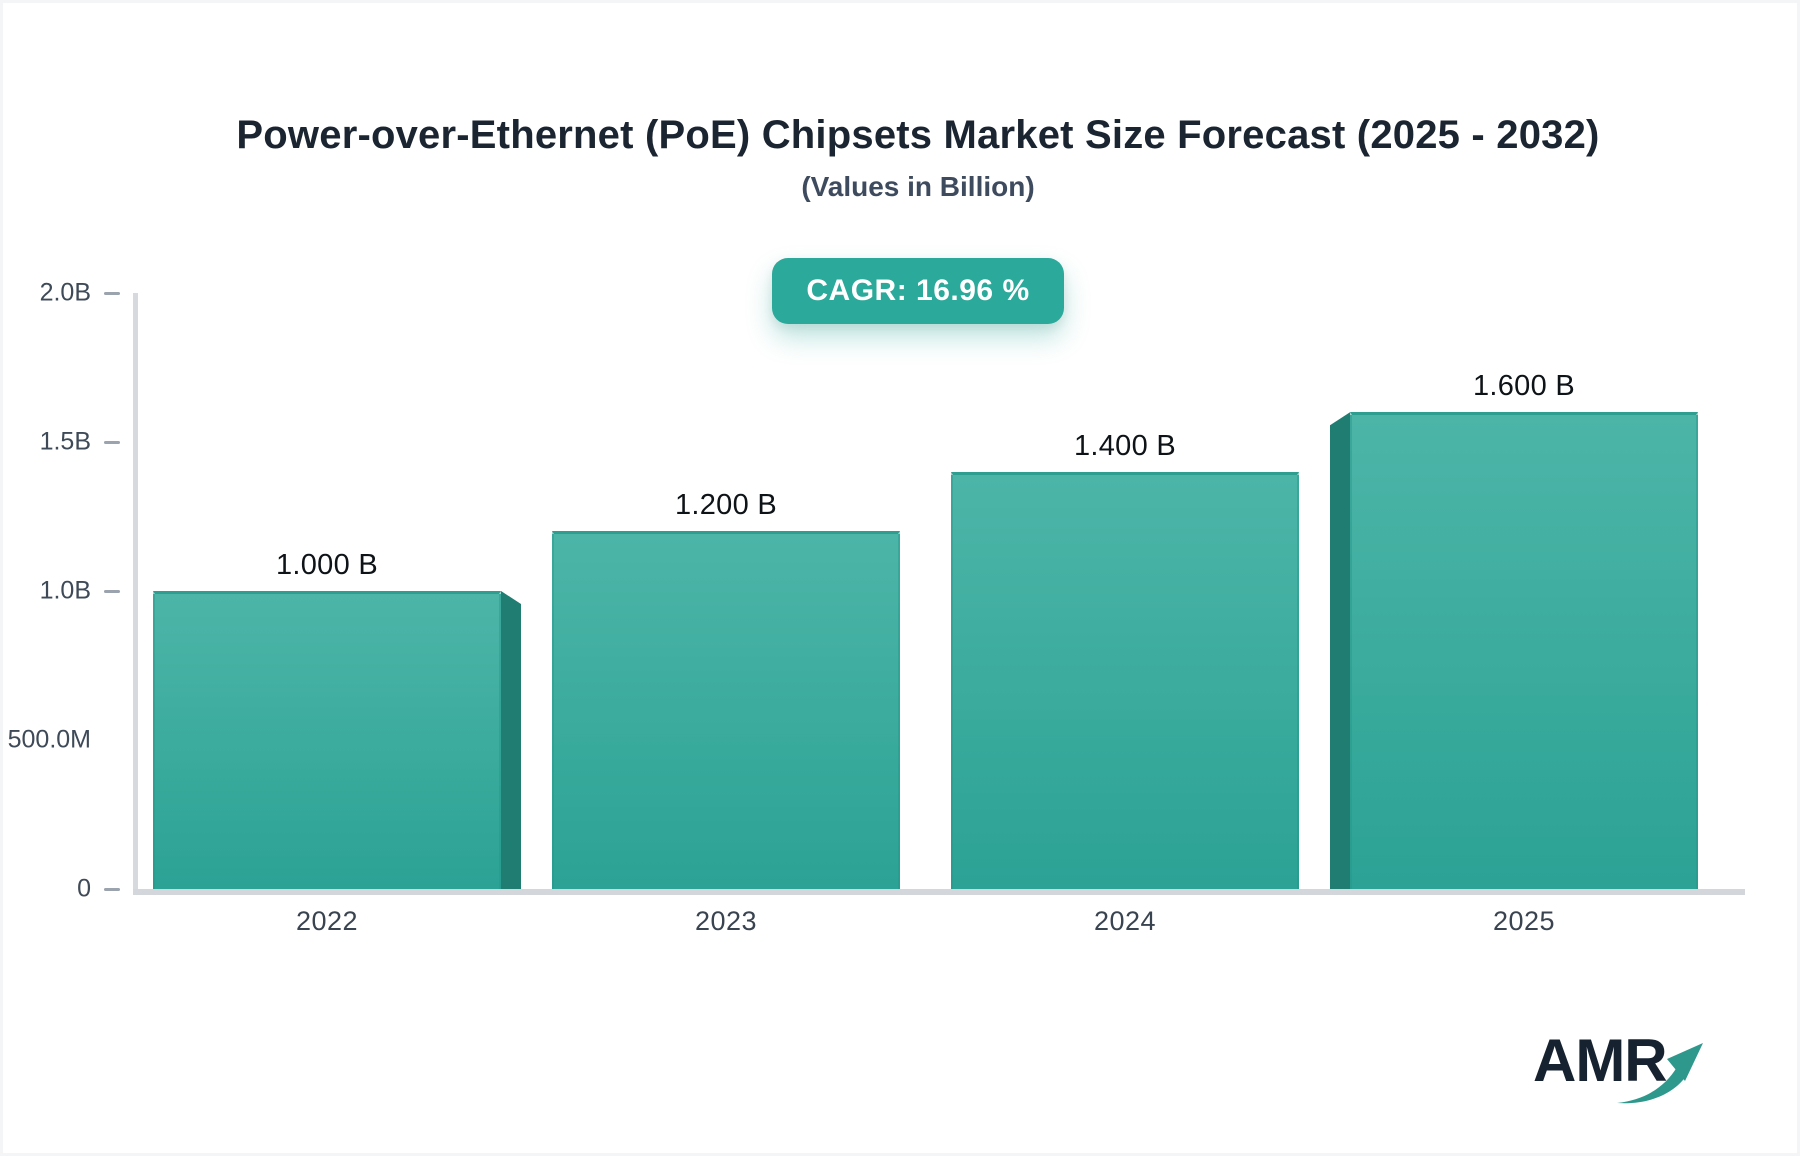 Image resolution: width=1800 pixels, height=1156 pixels. Describe the element at coordinates (84, 888) in the screenshot. I see `y-tick-label: 0` at that location.